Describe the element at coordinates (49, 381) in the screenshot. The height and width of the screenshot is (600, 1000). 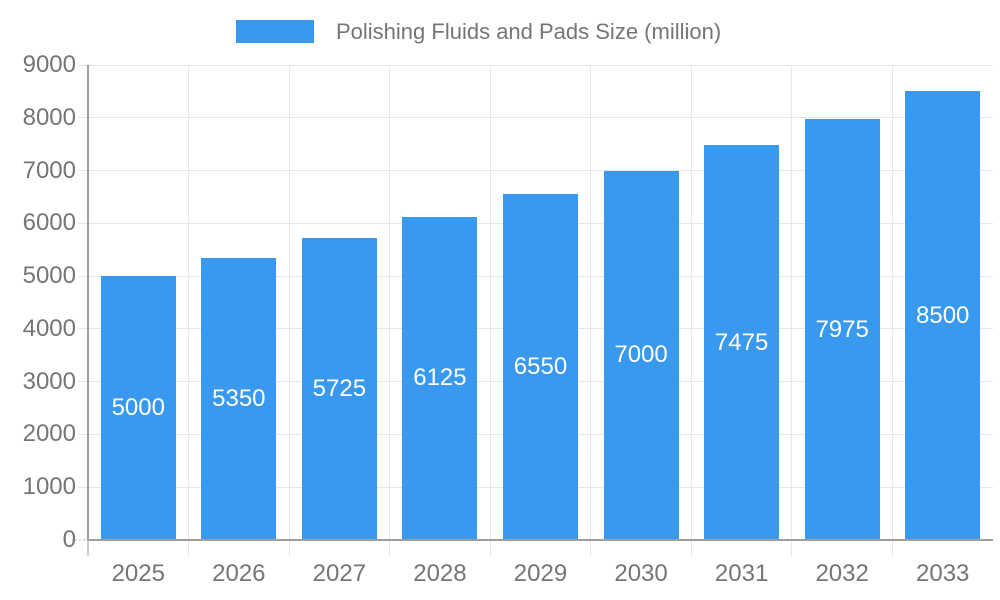
I see `y-axis-tick-label: 3000` at that location.